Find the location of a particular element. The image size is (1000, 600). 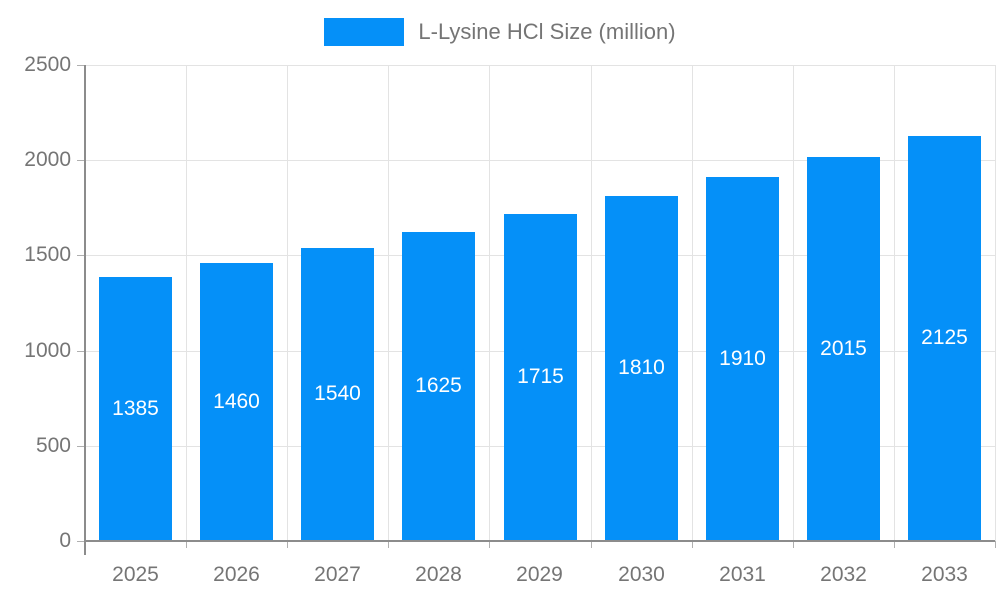

bar: 1910 is located at coordinates (742, 358).